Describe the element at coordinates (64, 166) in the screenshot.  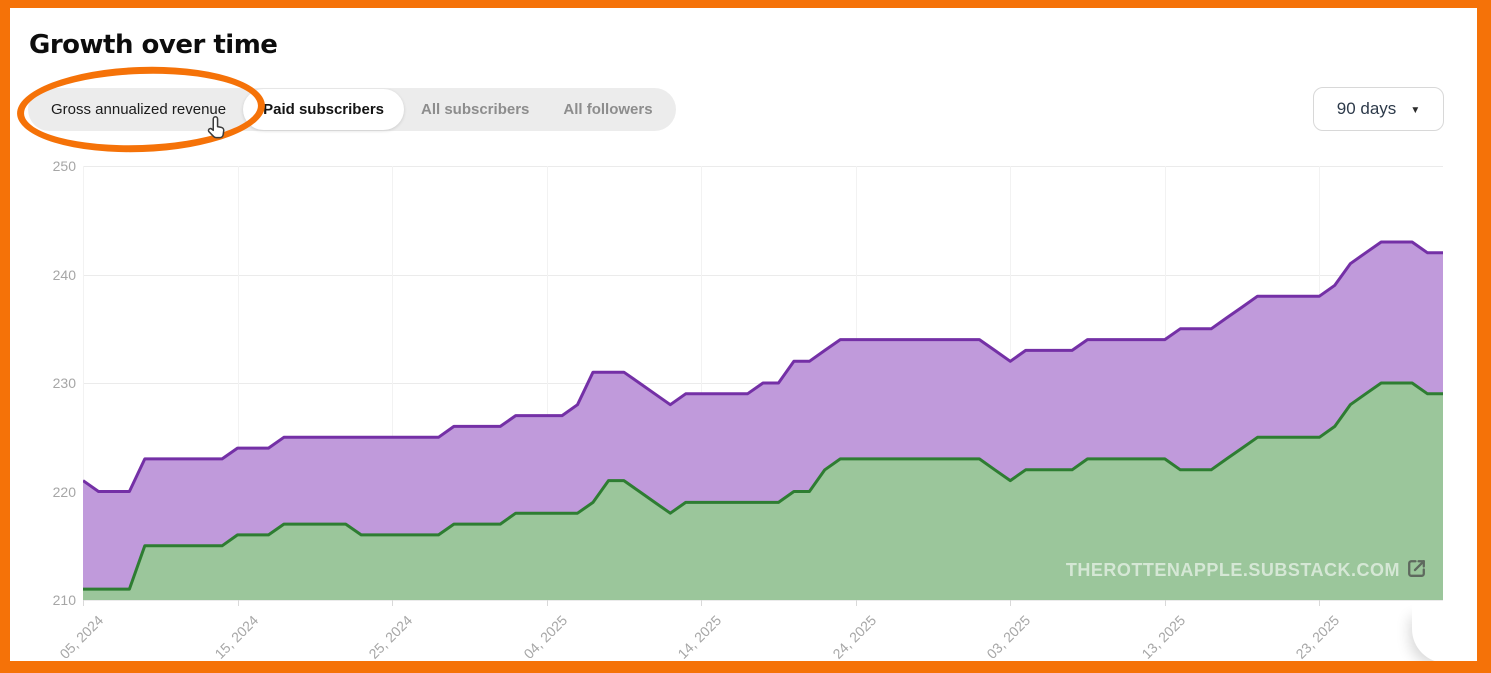
I see `y-axis-tick-label: 250` at that location.